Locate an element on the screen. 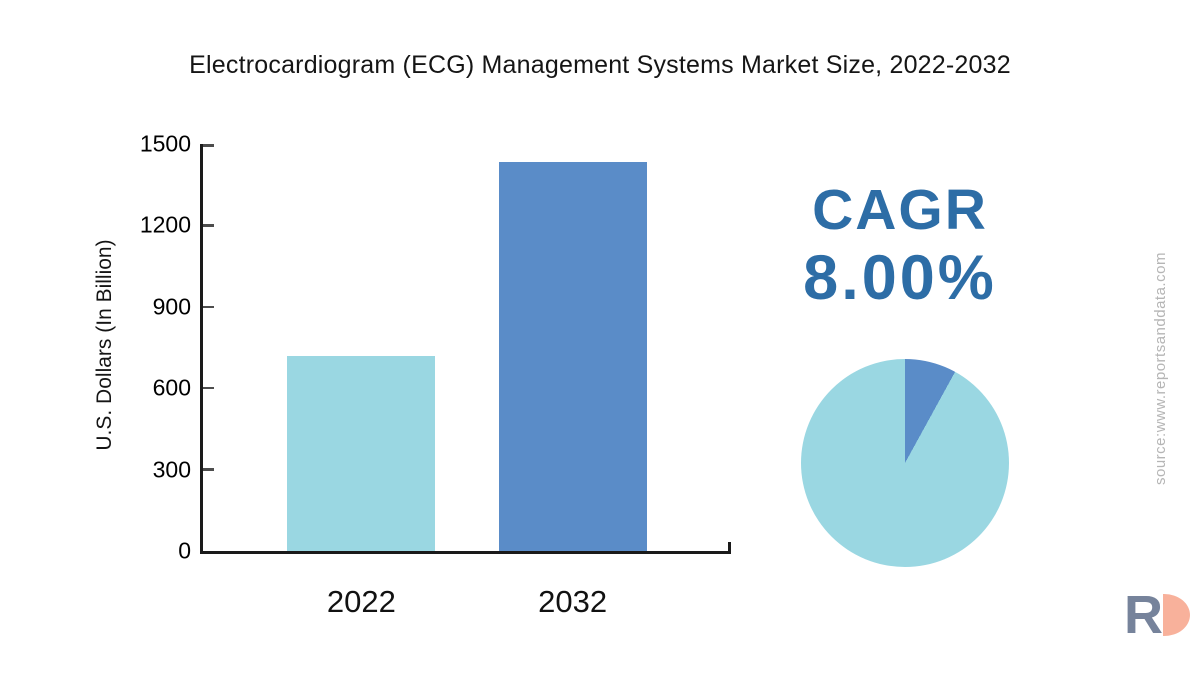 This screenshot has width=1200, height=674. bar-2032 is located at coordinates (572, 356).